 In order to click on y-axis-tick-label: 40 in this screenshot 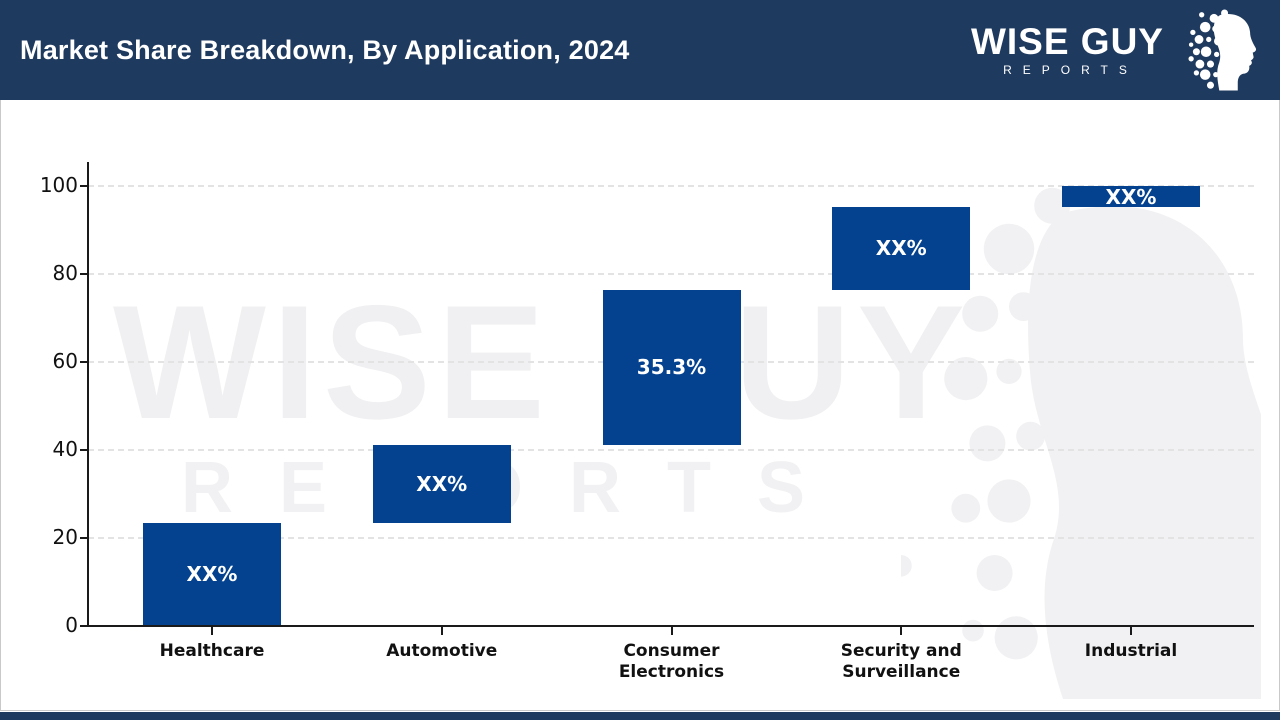, I will do `click(65, 449)`.